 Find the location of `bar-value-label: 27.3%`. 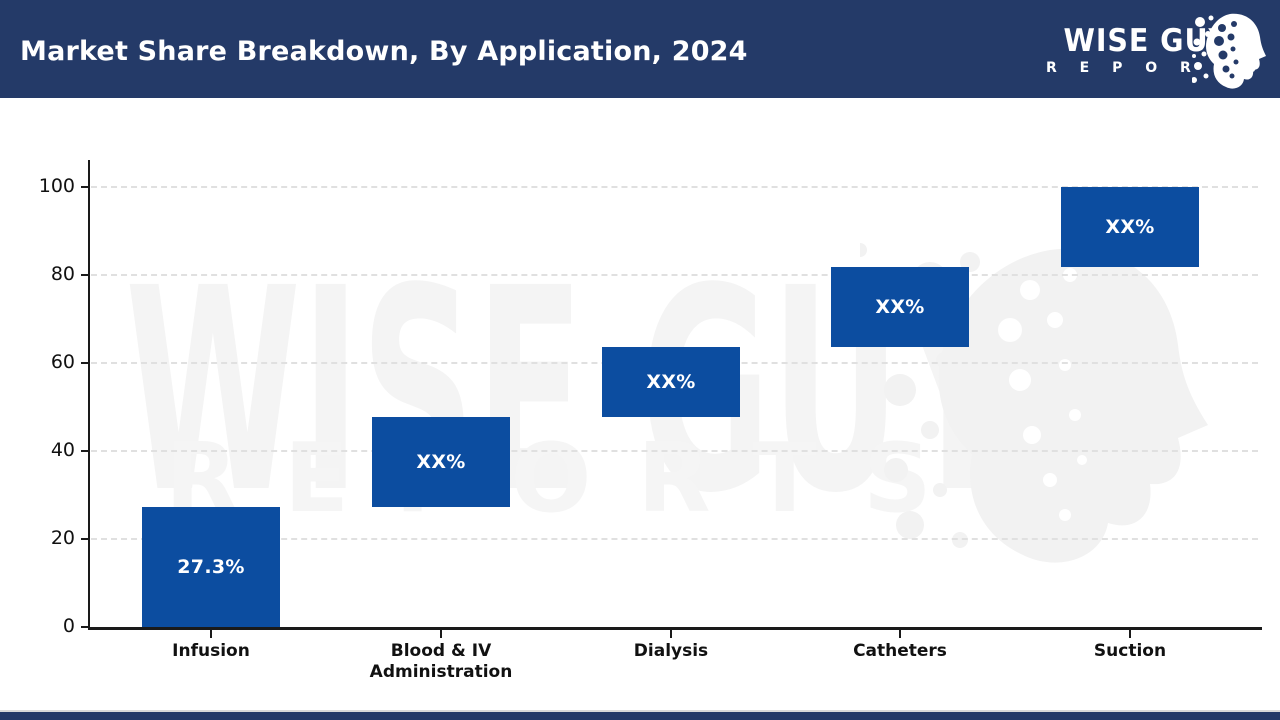

bar-value-label: 27.3% is located at coordinates (211, 566).